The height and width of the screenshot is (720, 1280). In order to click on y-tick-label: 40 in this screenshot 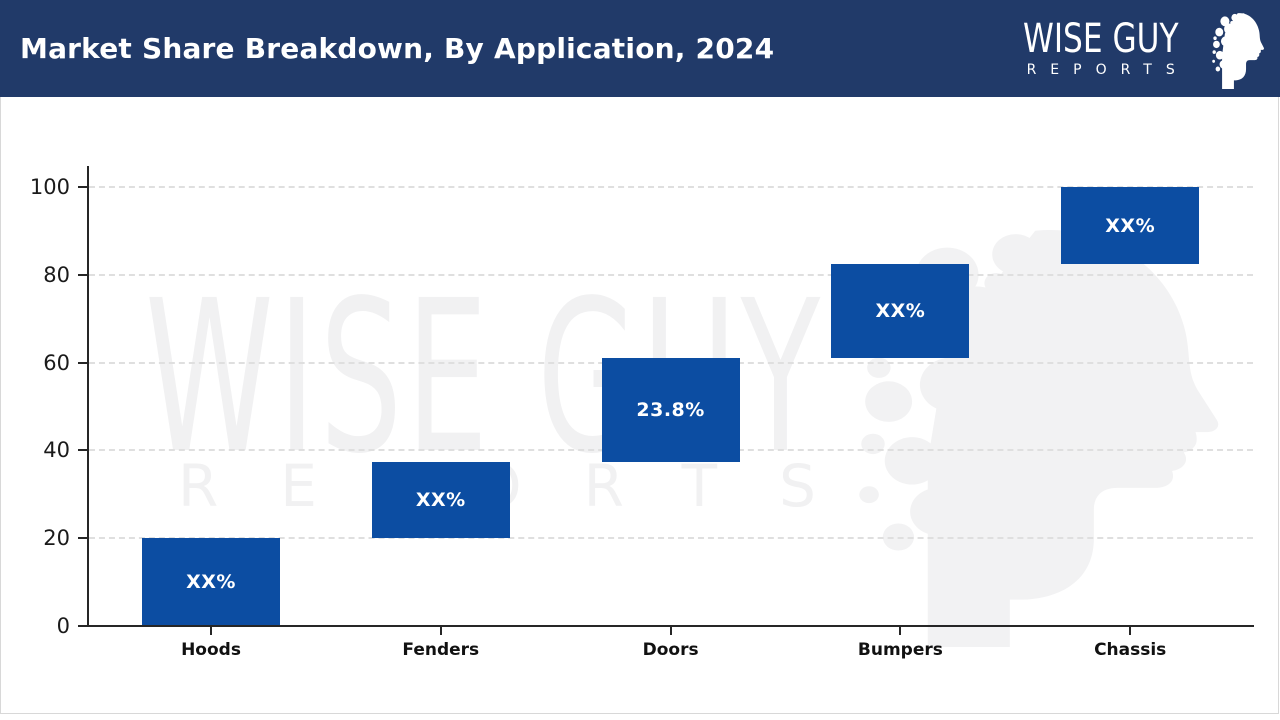, I will do `click(56, 450)`.